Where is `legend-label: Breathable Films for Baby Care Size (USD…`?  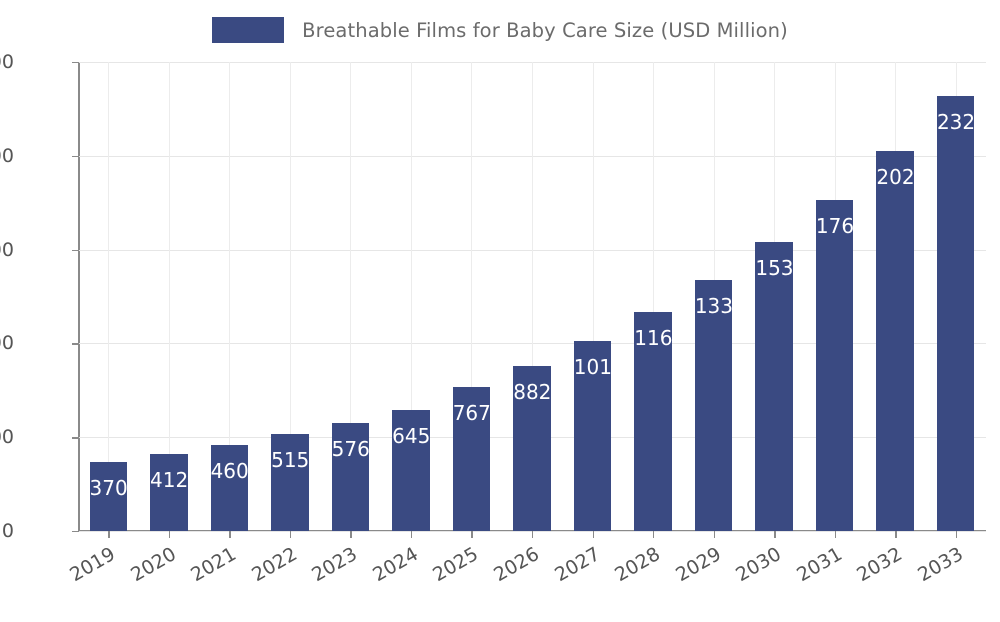 legend-label: Breathable Films for Baby Care Size (USD… is located at coordinates (545, 30).